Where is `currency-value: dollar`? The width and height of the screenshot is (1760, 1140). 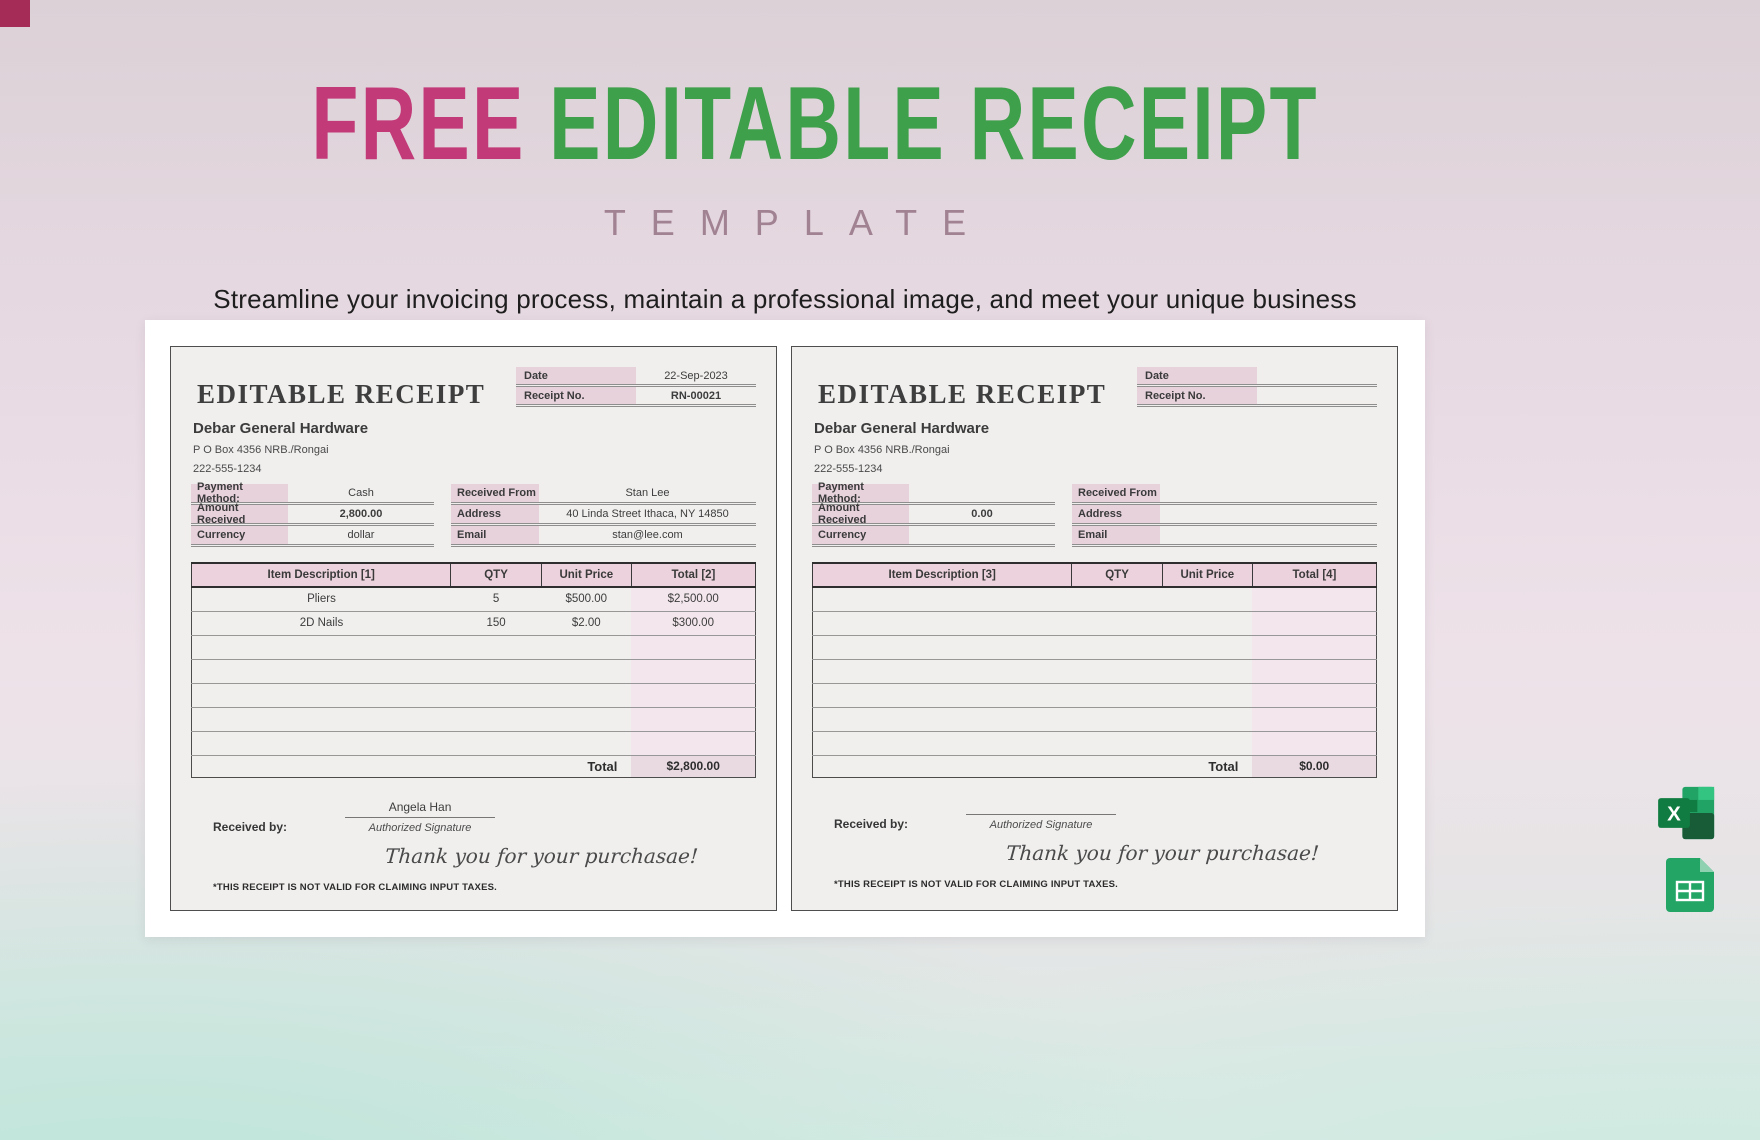 currency-value: dollar is located at coordinates (361, 535).